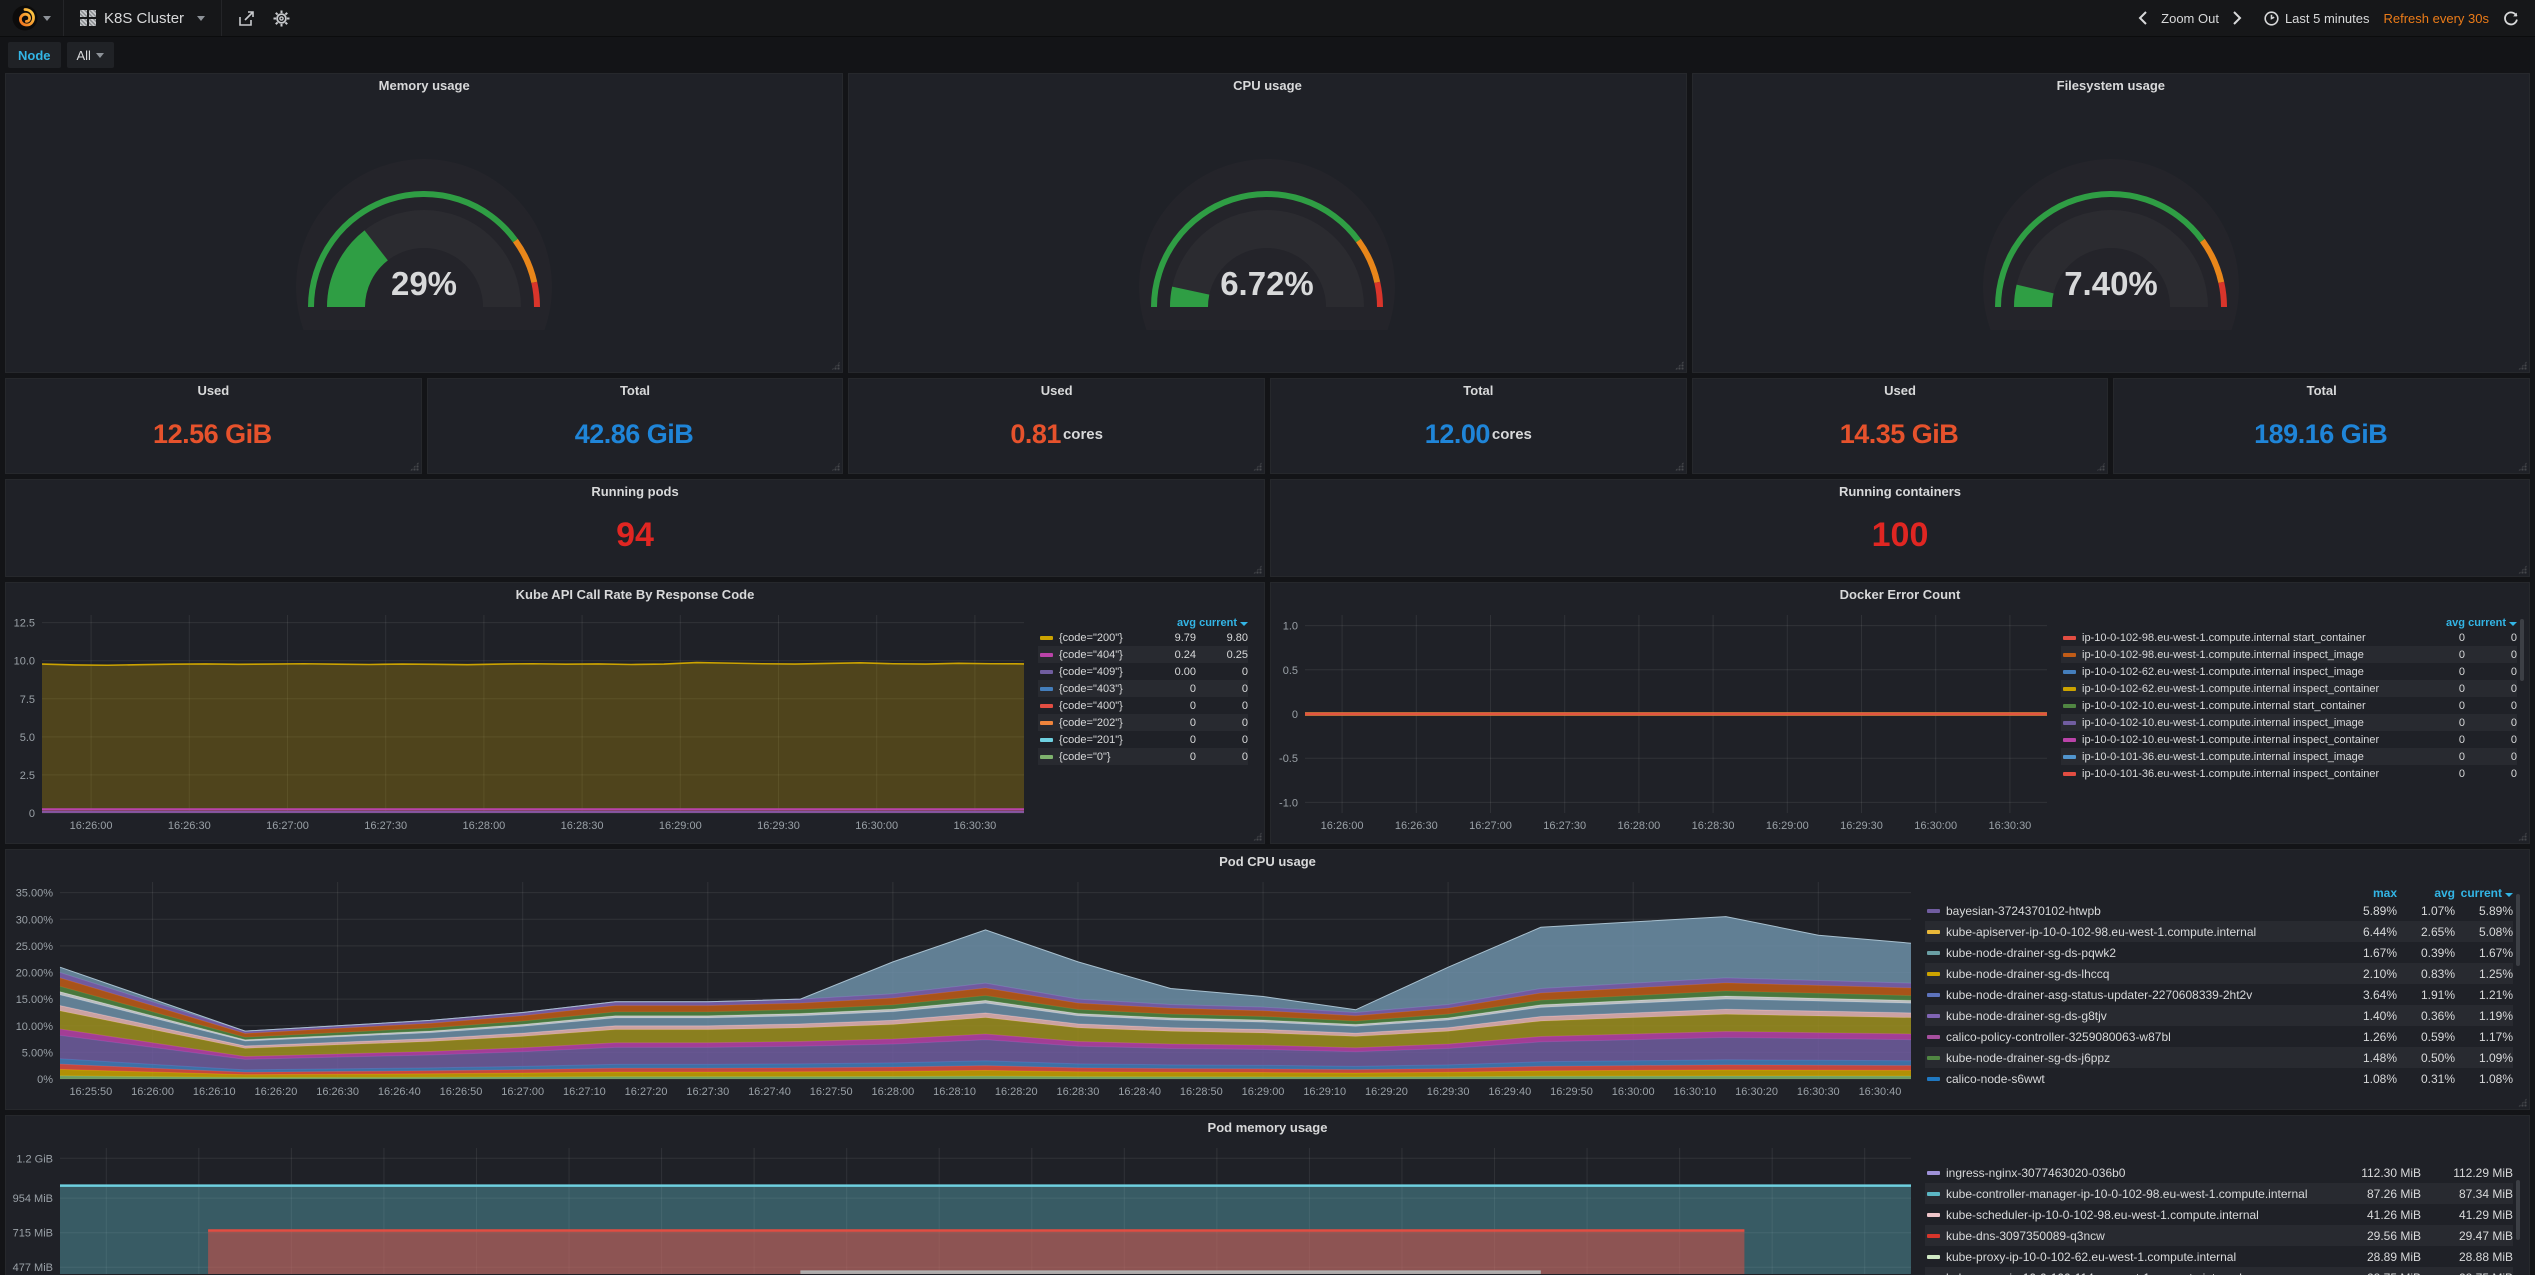  I want to click on legend-row: calico-node-s6wwt 1.08% 0.31% 1.08%, so click(2219, 1078).